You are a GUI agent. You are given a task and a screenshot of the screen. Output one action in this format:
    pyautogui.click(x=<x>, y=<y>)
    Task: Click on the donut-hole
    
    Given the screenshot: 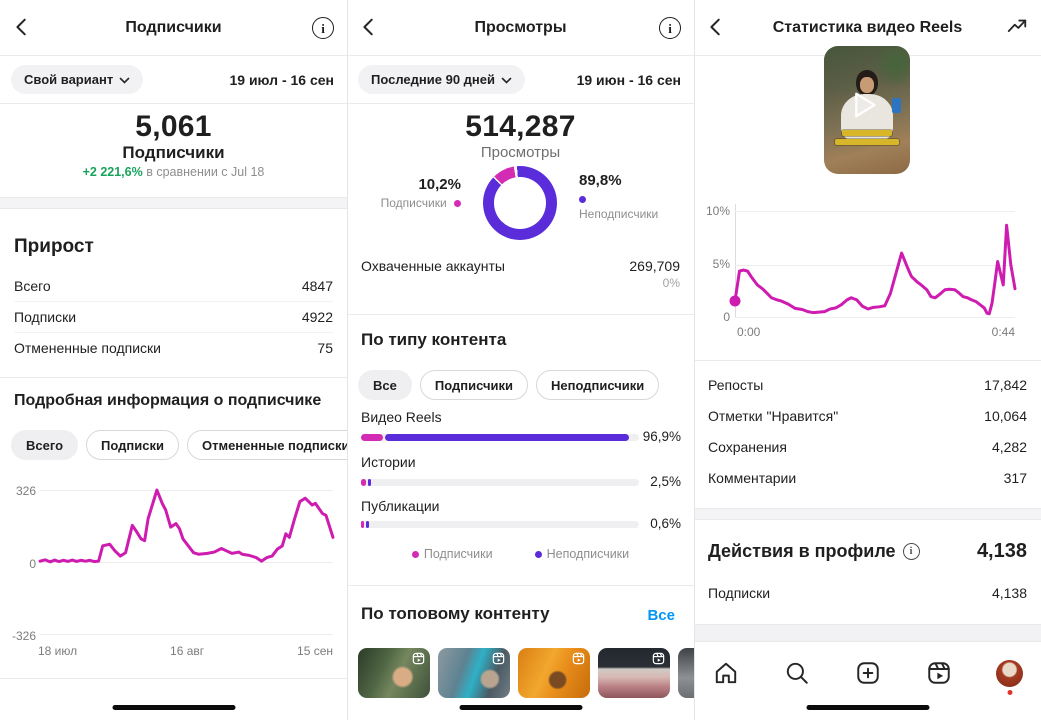 What is the action you would take?
    pyautogui.click(x=520, y=203)
    